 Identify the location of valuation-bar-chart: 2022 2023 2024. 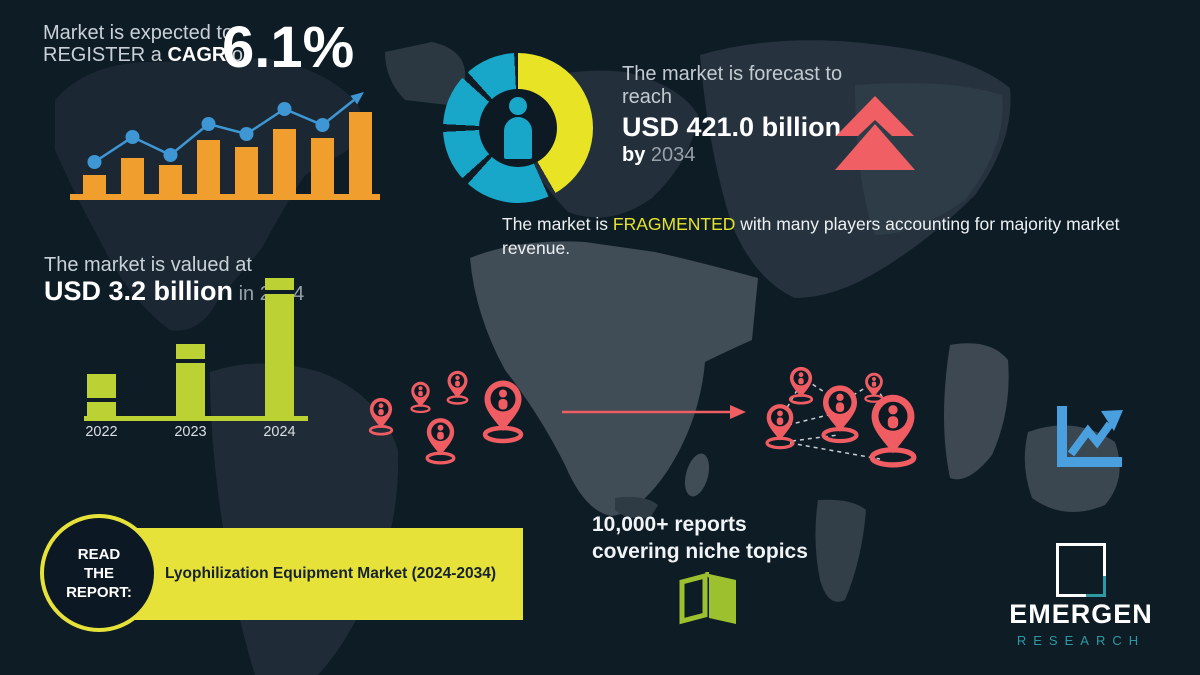
(194, 359).